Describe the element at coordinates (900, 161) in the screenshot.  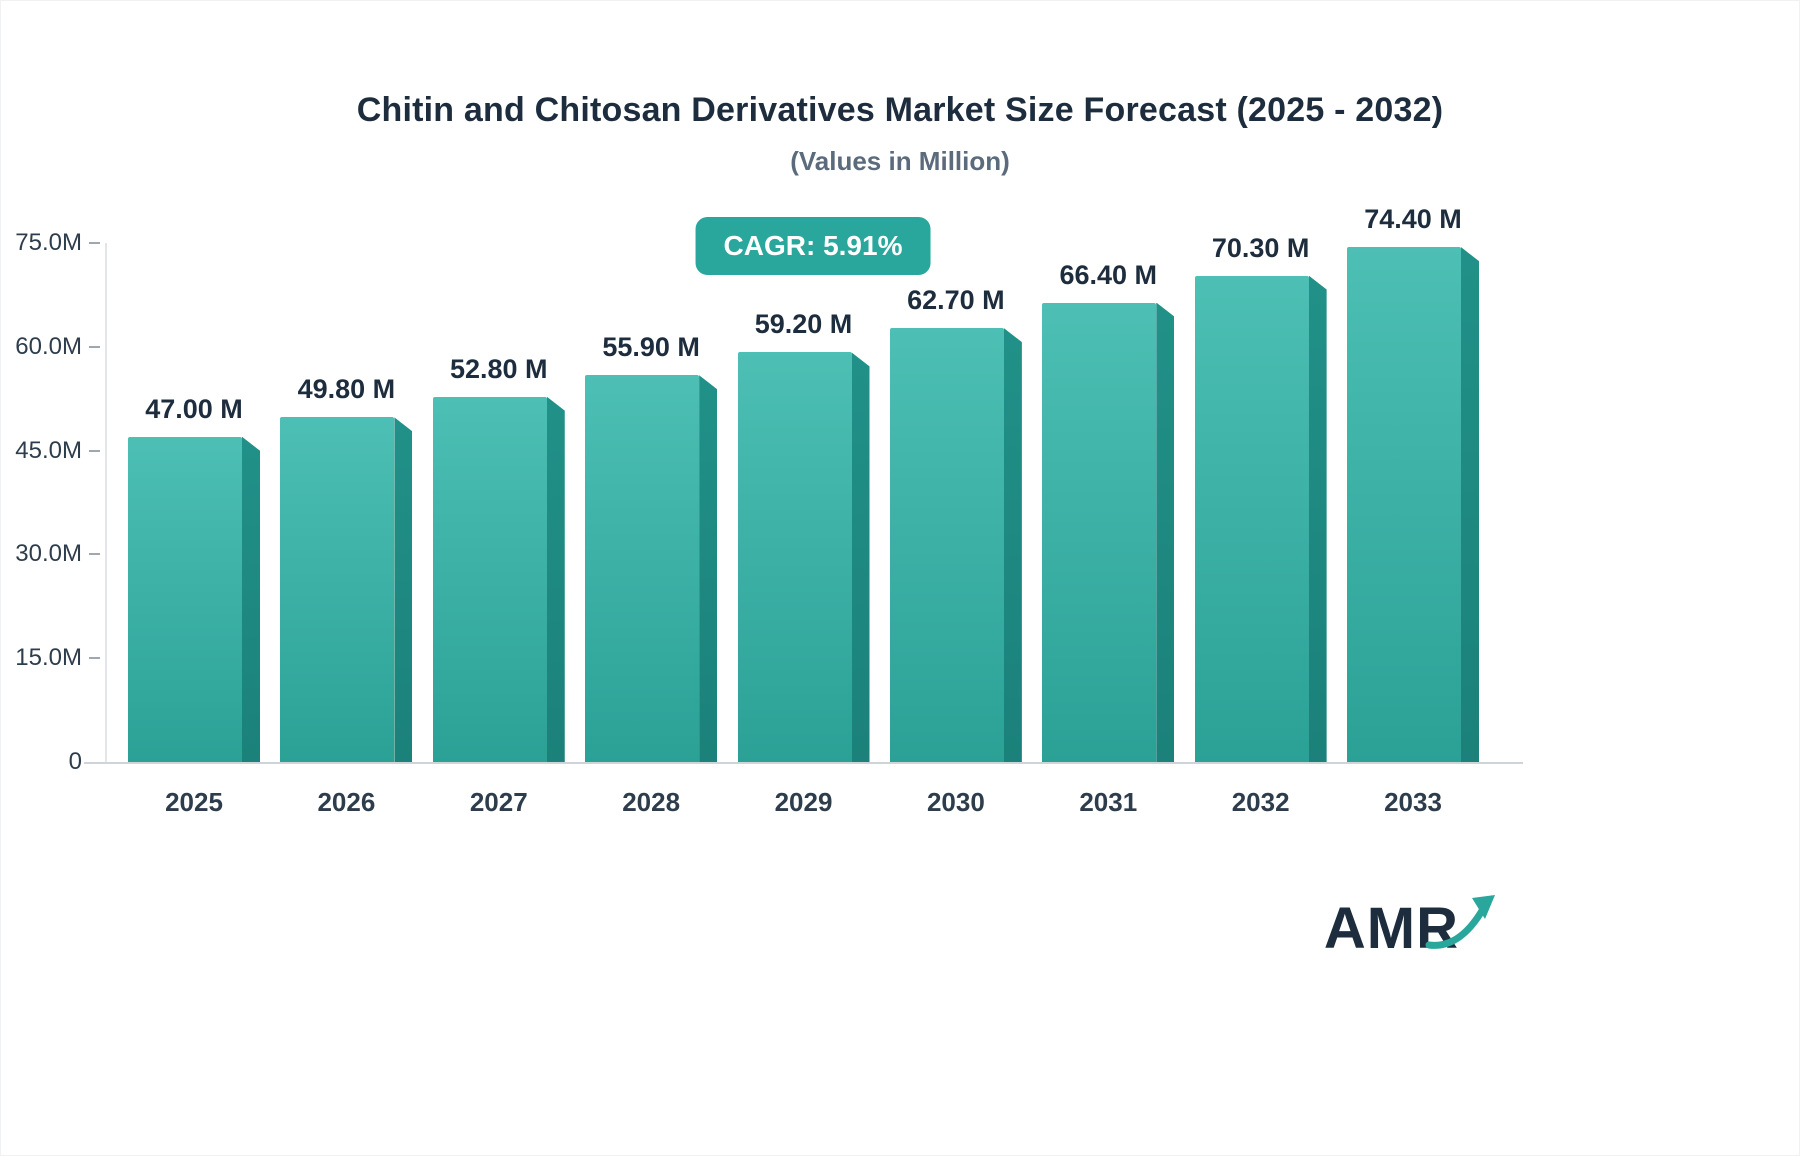
I see `chart-subtitle: (Values in Million)` at that location.